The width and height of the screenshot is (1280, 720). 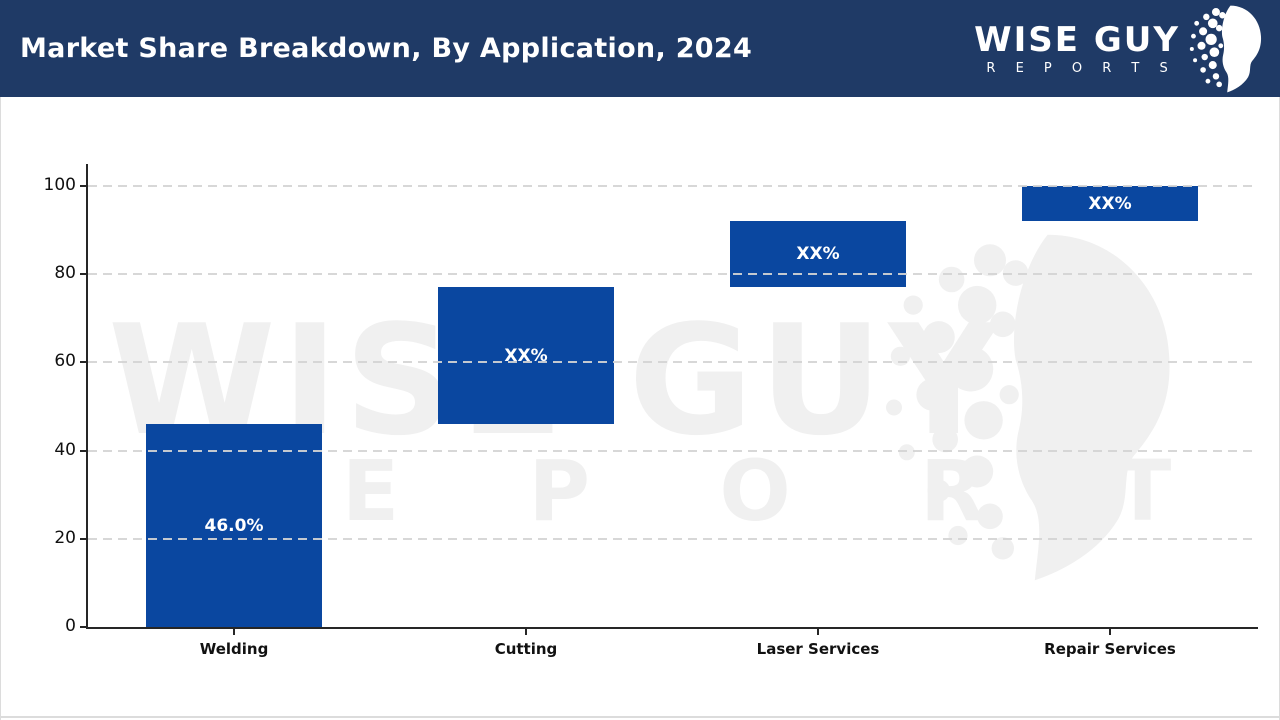 I want to click on y-tick-label-0: 0, so click(x=70, y=626).